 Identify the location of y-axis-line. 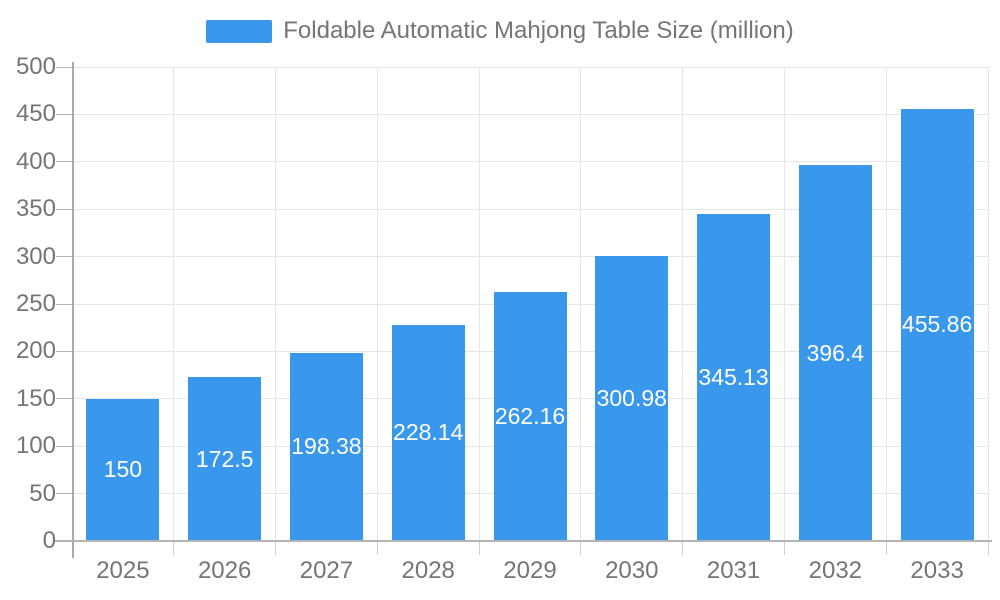
(73, 310).